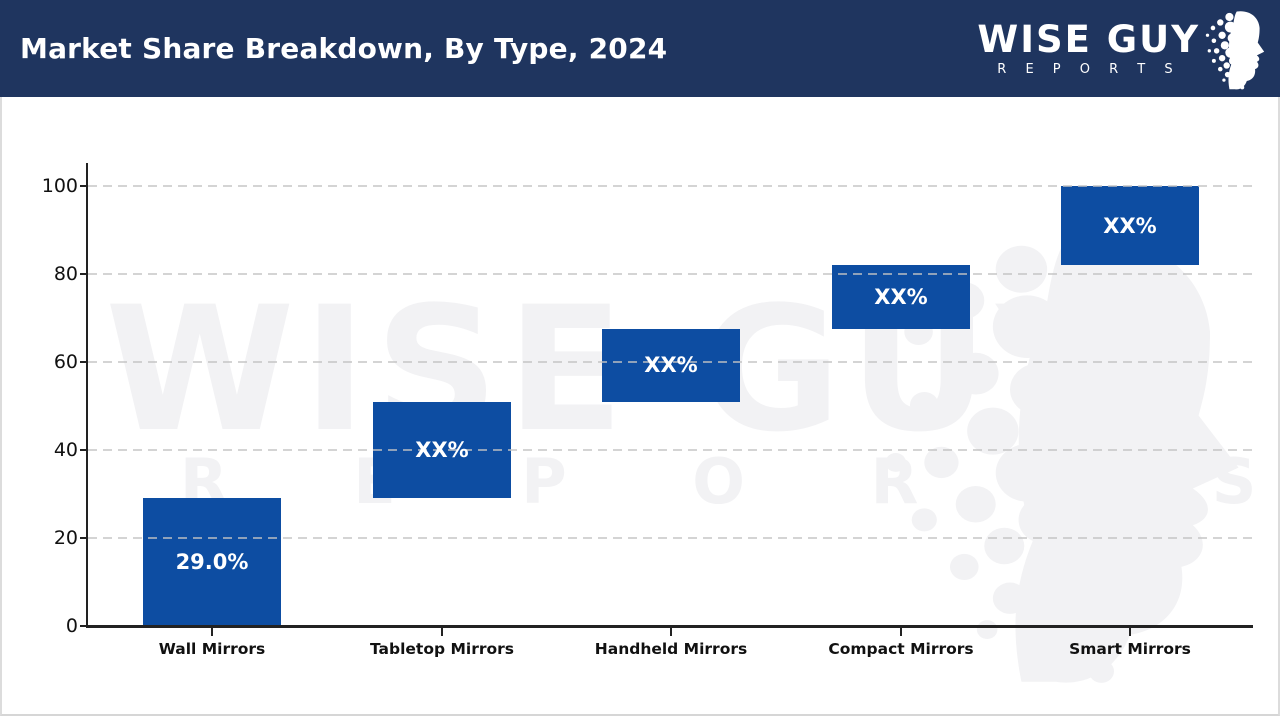  I want to click on y-axis-tick-label-100: 100, so click(59, 186).